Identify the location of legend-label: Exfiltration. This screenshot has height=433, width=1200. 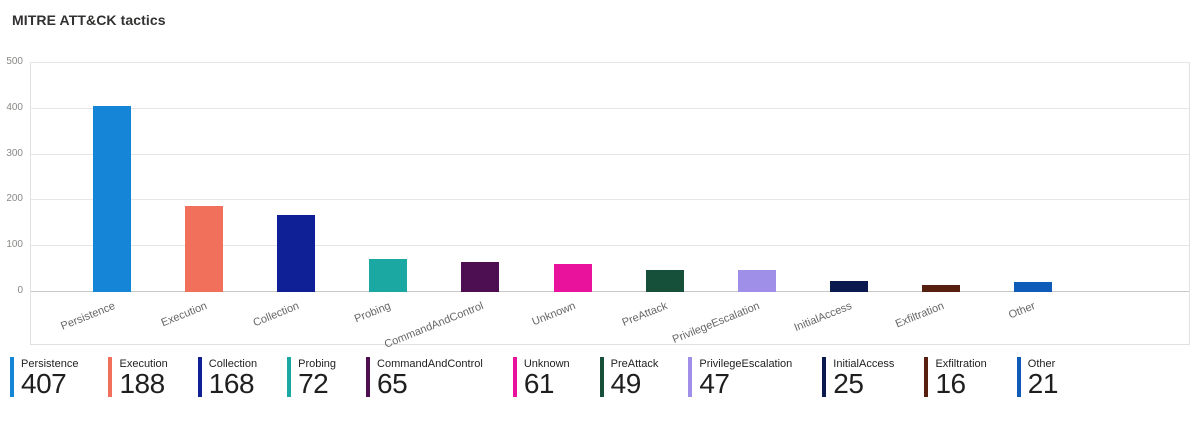
(961, 364).